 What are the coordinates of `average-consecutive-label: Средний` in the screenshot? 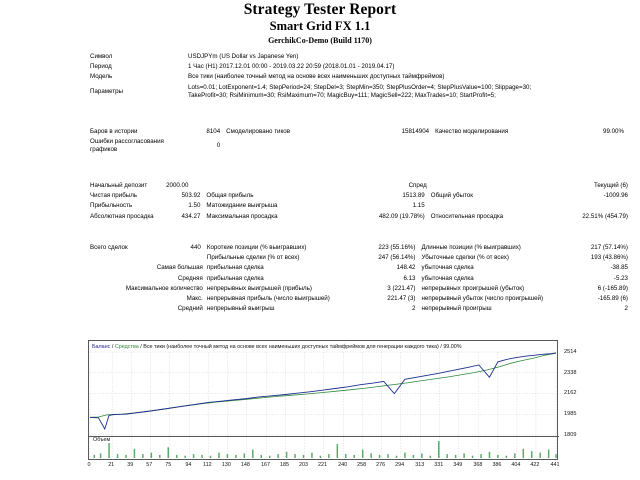 It's located at (190, 309).